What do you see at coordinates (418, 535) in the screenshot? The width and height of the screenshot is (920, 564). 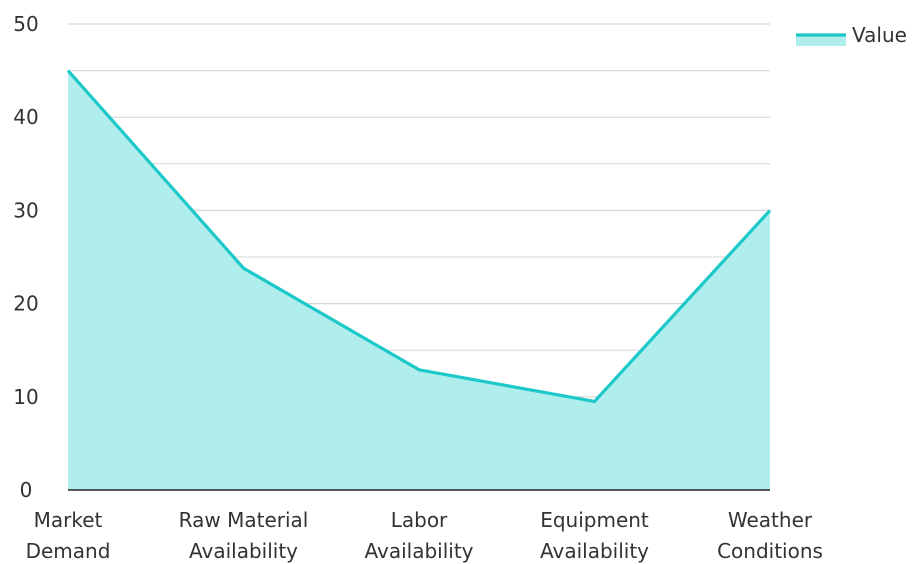 I see `x-category-label: Labor Availability` at bounding box center [418, 535].